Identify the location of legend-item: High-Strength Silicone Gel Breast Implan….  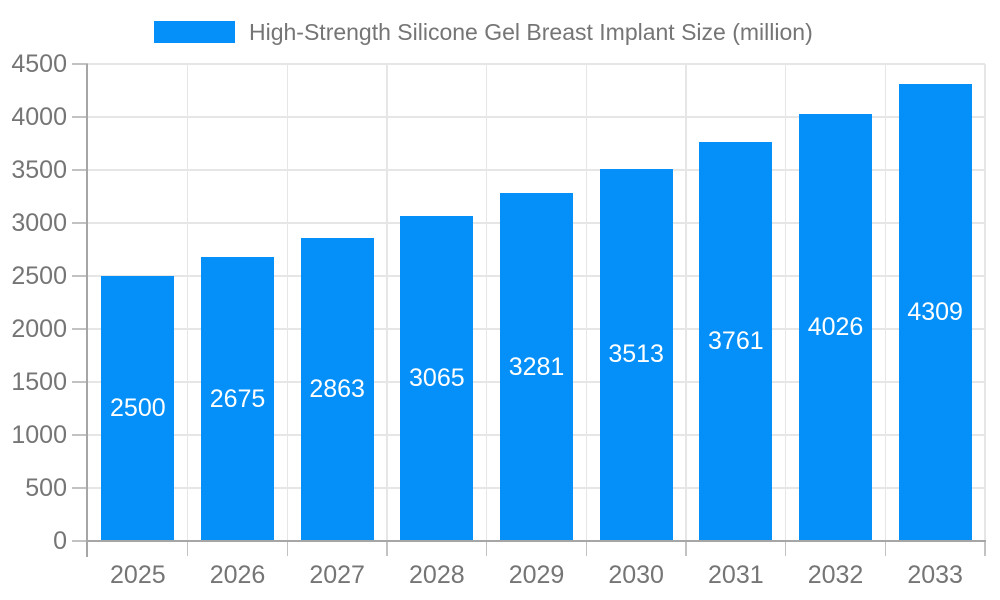
(483, 31).